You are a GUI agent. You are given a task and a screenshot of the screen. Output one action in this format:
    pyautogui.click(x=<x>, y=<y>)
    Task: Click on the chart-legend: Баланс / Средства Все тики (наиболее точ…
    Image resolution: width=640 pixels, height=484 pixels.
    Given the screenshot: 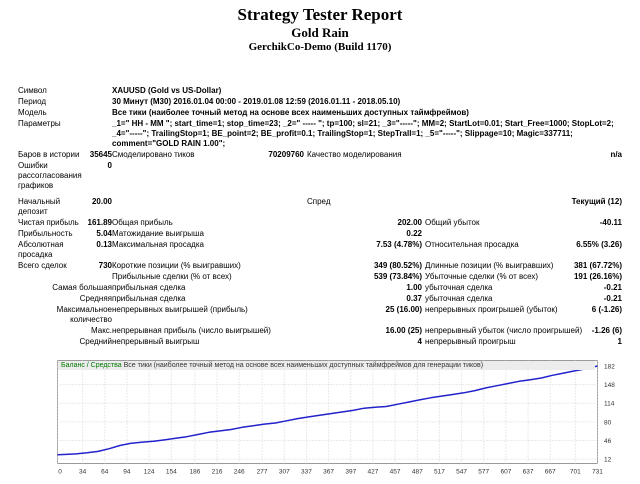 What is the action you would take?
    pyautogui.click(x=326, y=365)
    